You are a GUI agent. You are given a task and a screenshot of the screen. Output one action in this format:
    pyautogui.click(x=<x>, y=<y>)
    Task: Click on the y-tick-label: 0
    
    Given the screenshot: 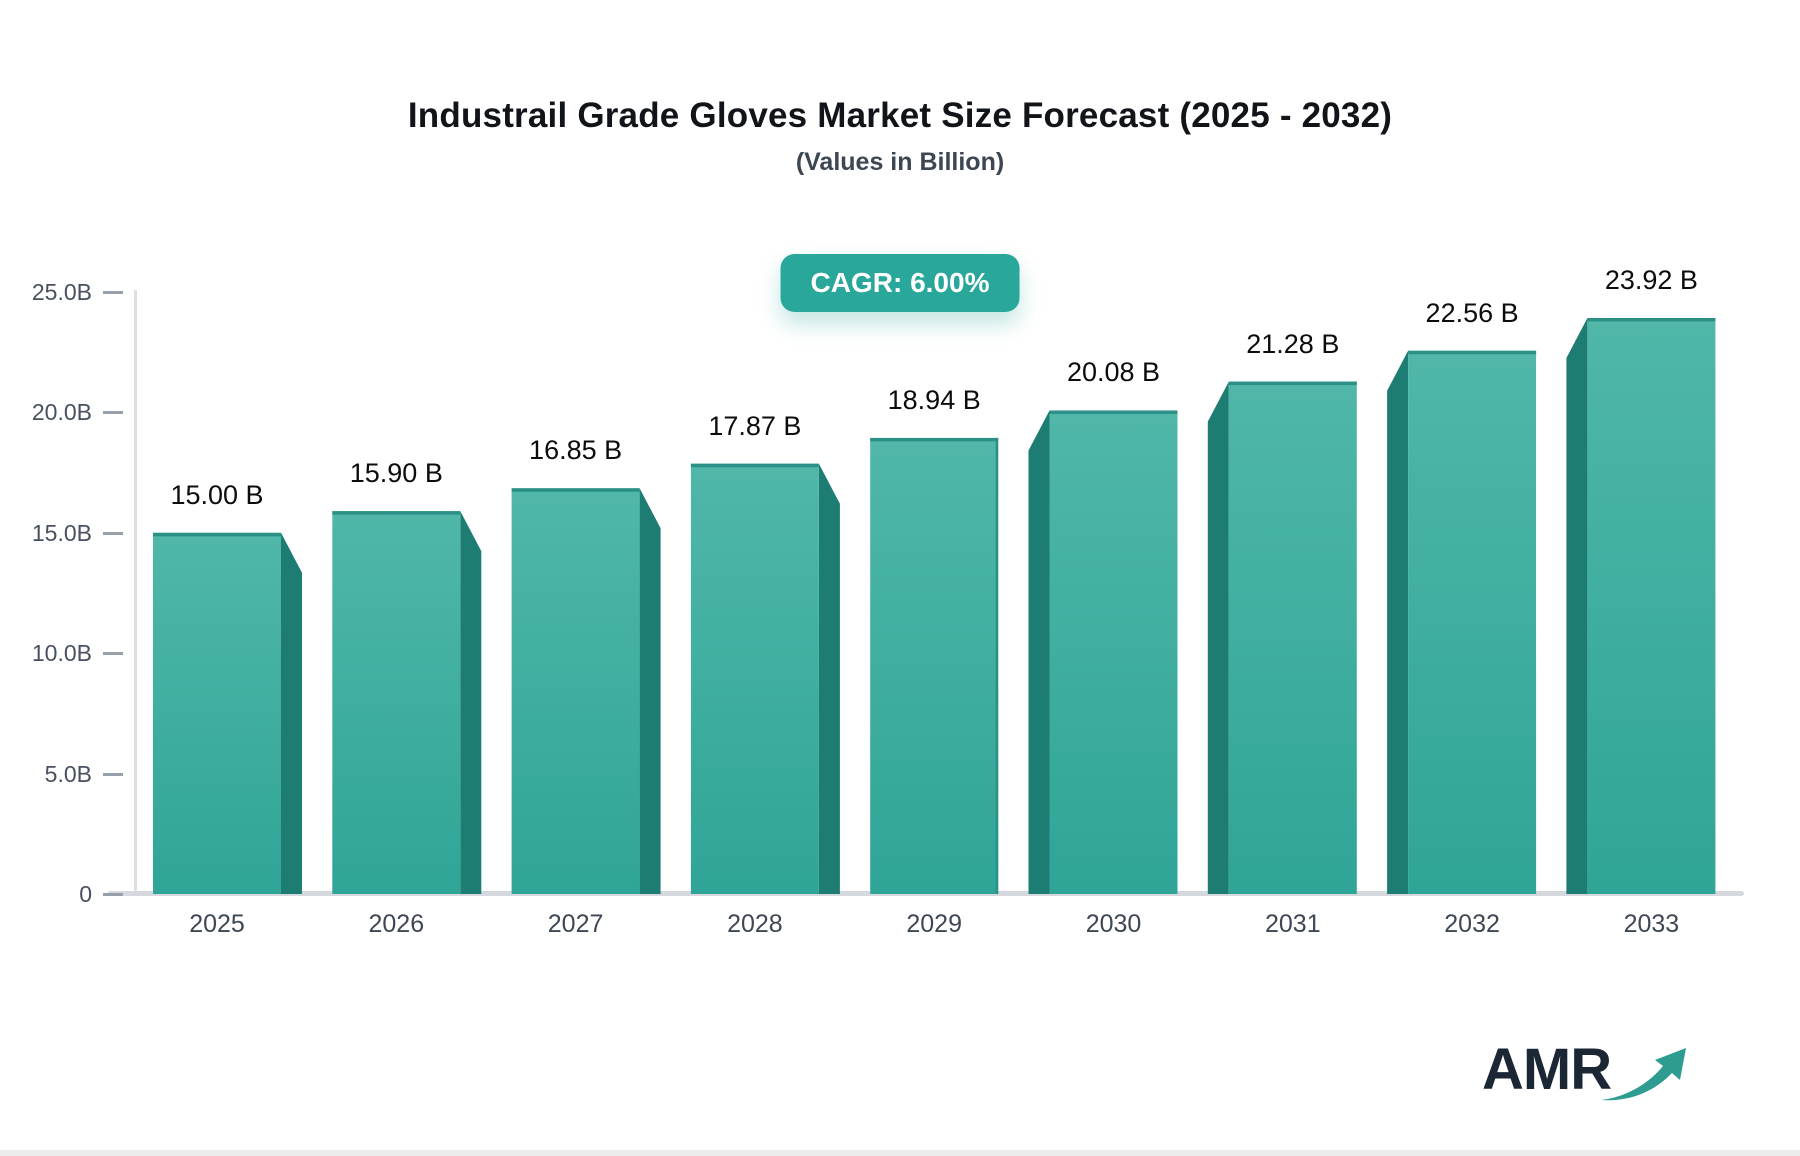 What is the action you would take?
    pyautogui.click(x=85, y=894)
    